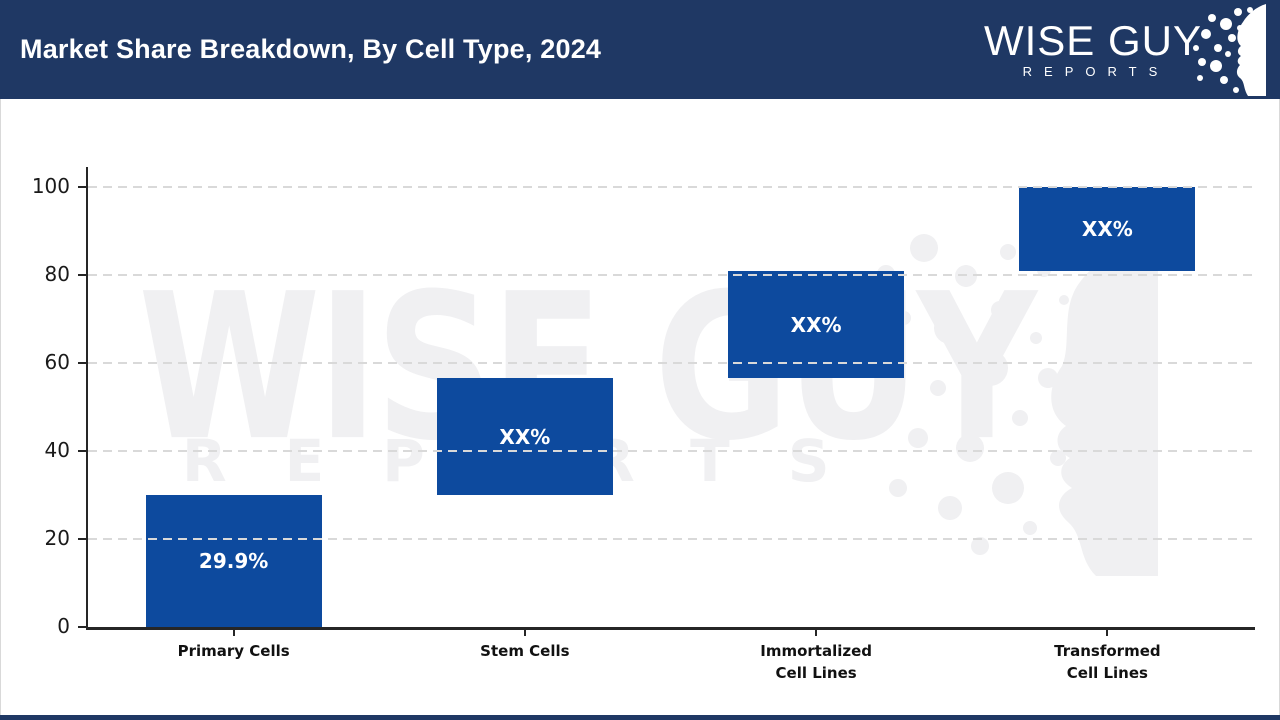  What do you see at coordinates (1092, 40) in the screenshot?
I see `logo-wordmark: WISE GUY` at bounding box center [1092, 40].